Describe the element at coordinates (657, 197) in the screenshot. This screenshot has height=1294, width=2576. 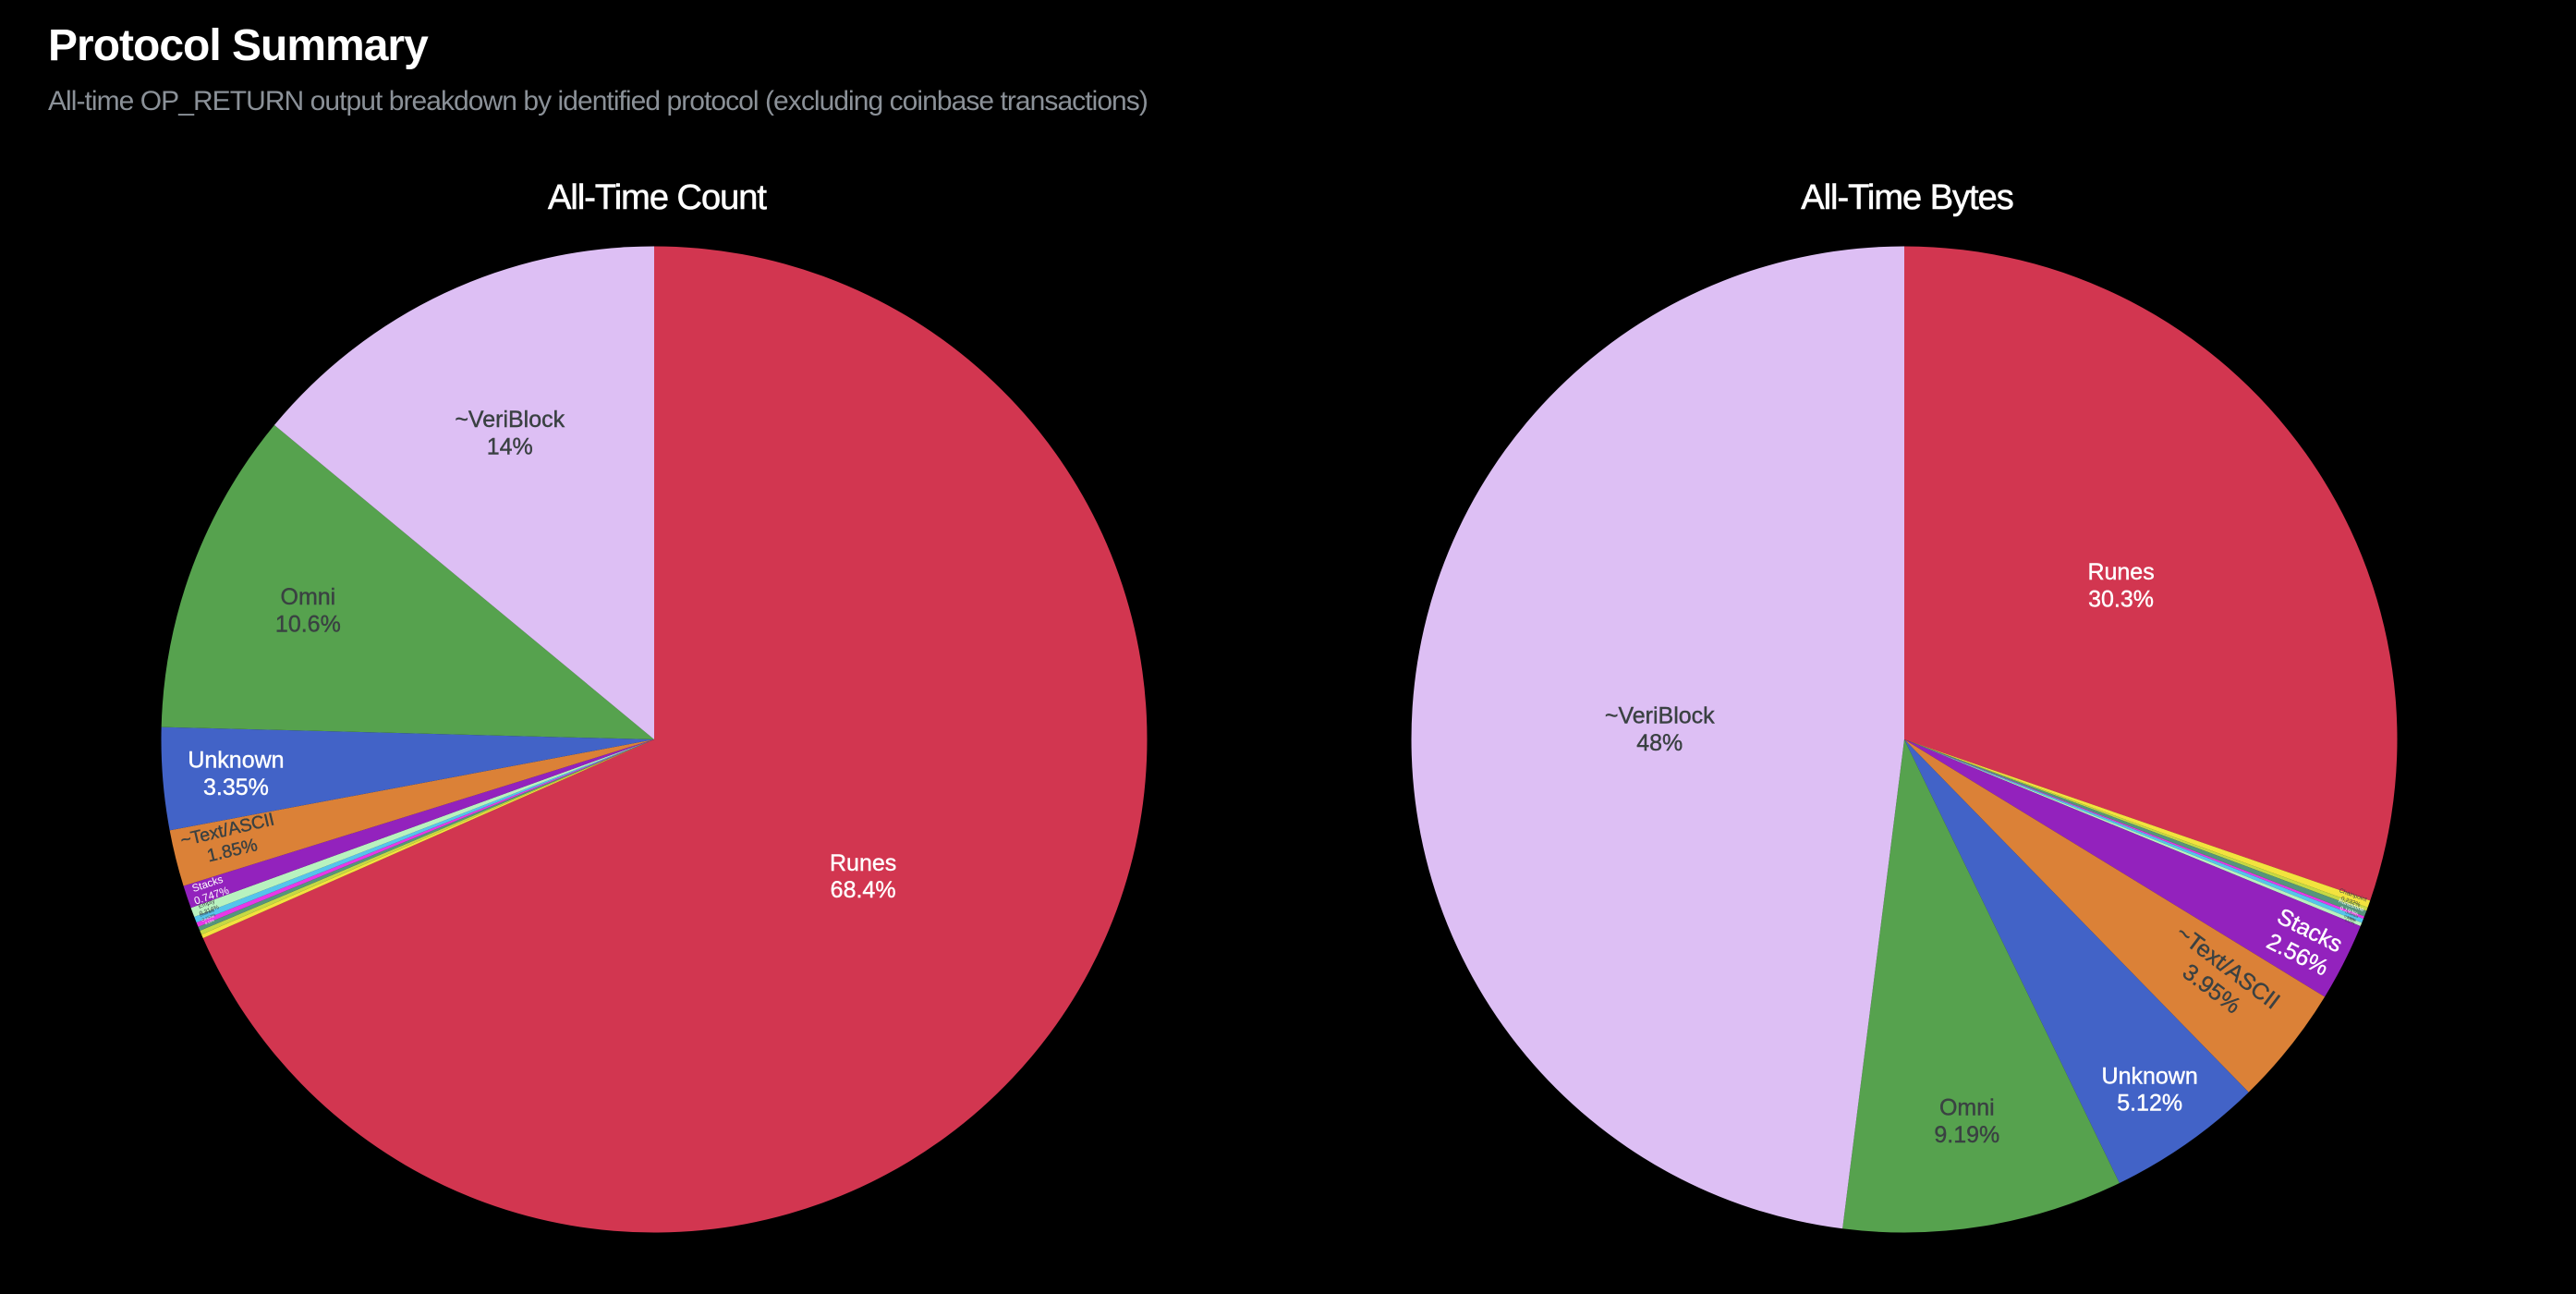
I see `svg-text: All-Time Count` at that location.